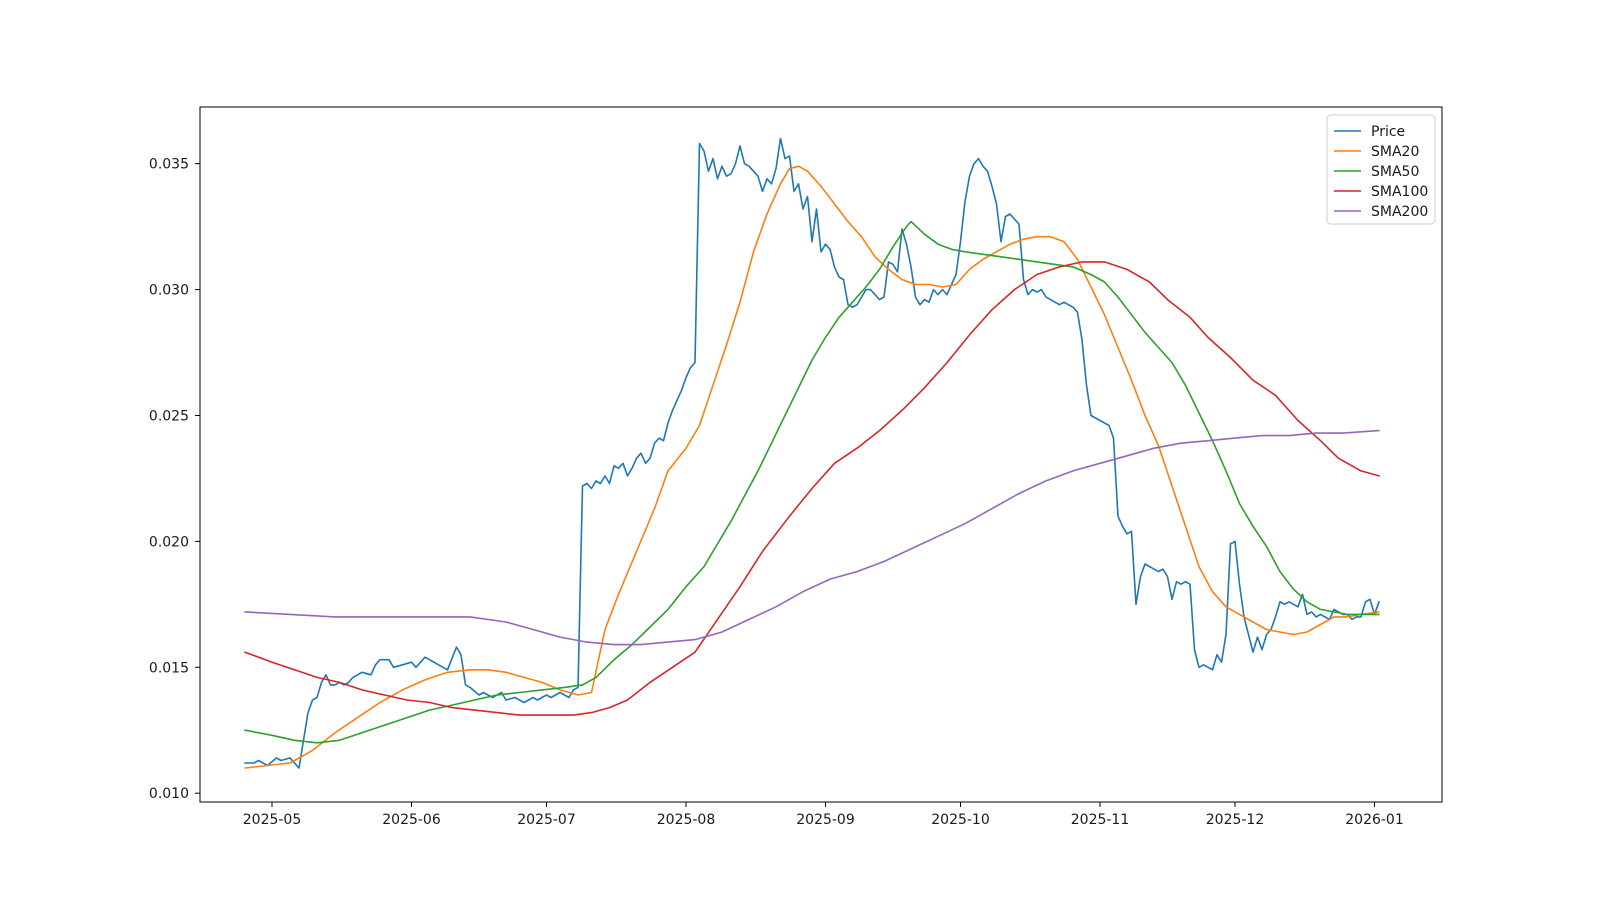 Image resolution: width=1600 pixels, height=900 pixels. I want to click on x-axis-tick-label: 2025-12, so click(1235, 820).